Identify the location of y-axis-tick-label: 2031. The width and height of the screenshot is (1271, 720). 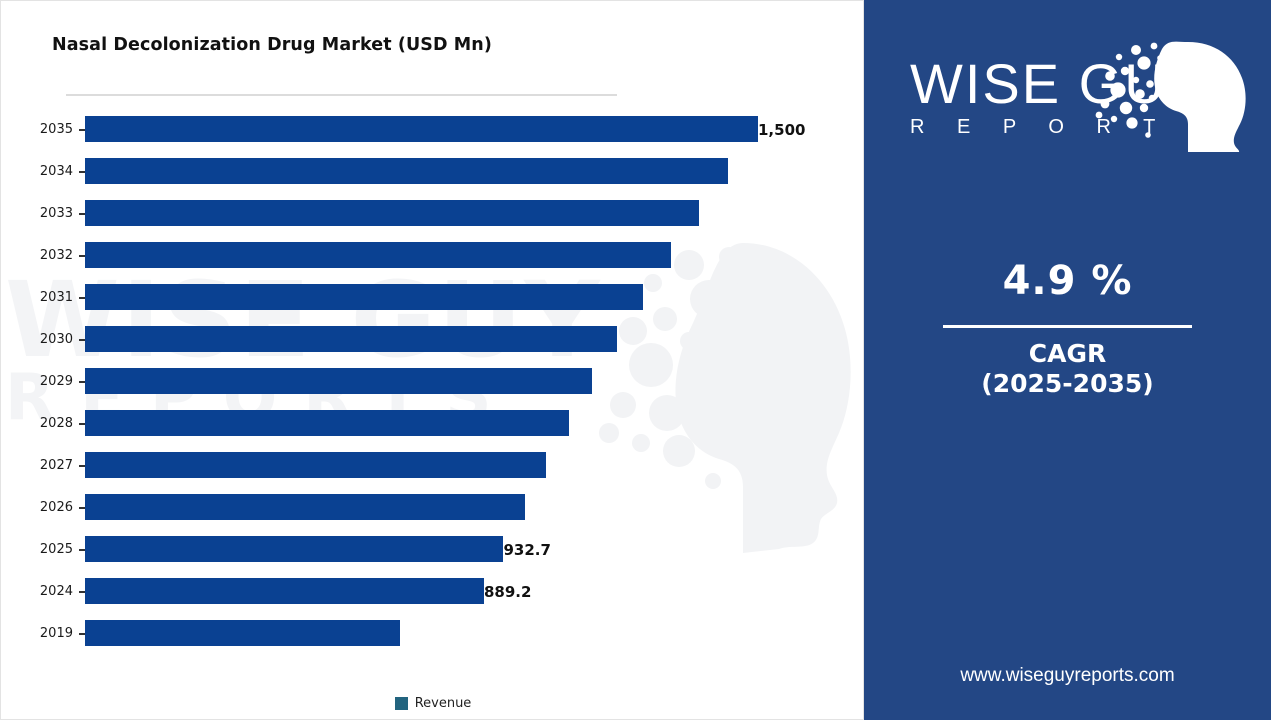
(56, 297).